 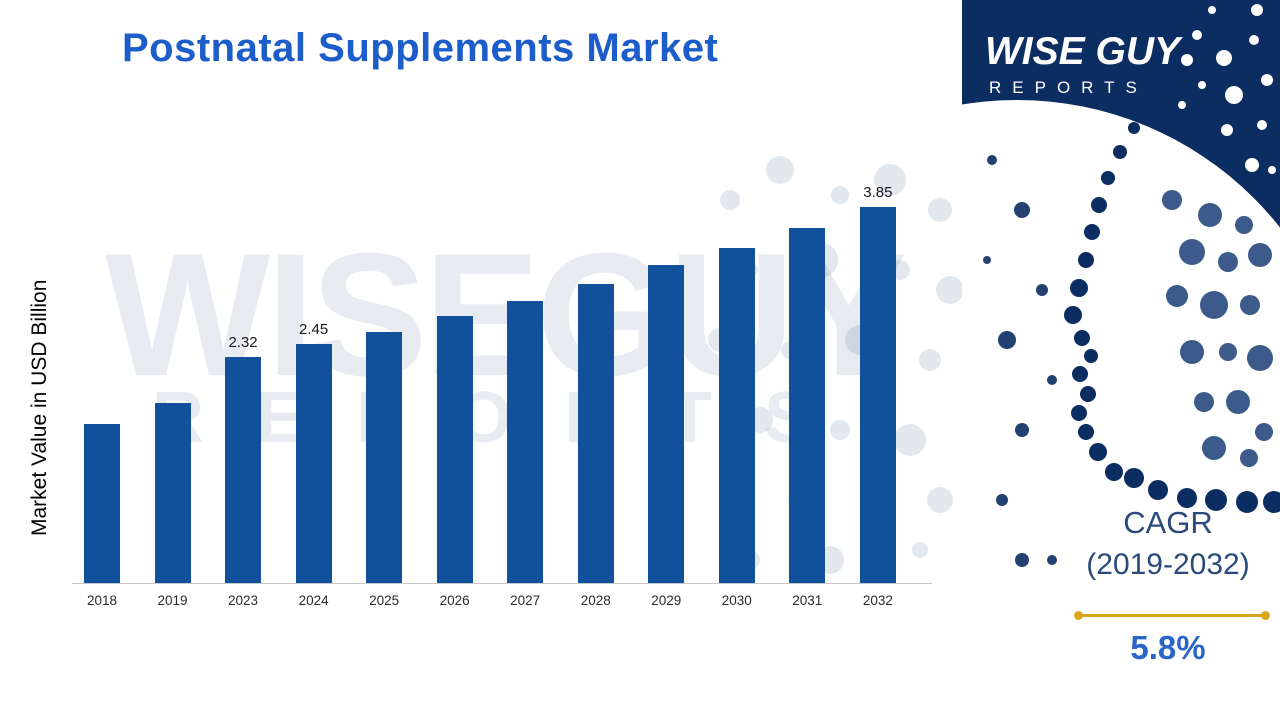 What do you see at coordinates (243, 342) in the screenshot?
I see `bar-value-label: 2.32` at bounding box center [243, 342].